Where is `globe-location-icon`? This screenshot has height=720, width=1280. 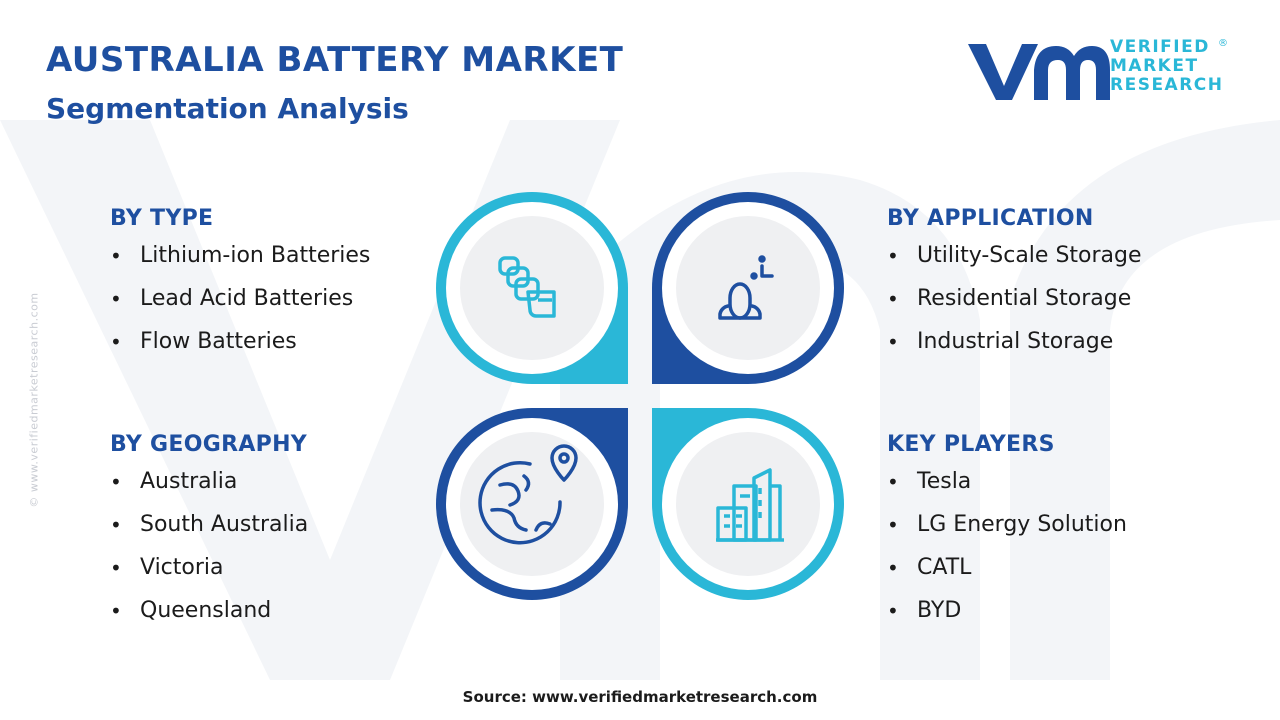 globe-location-icon is located at coordinates (528, 494).